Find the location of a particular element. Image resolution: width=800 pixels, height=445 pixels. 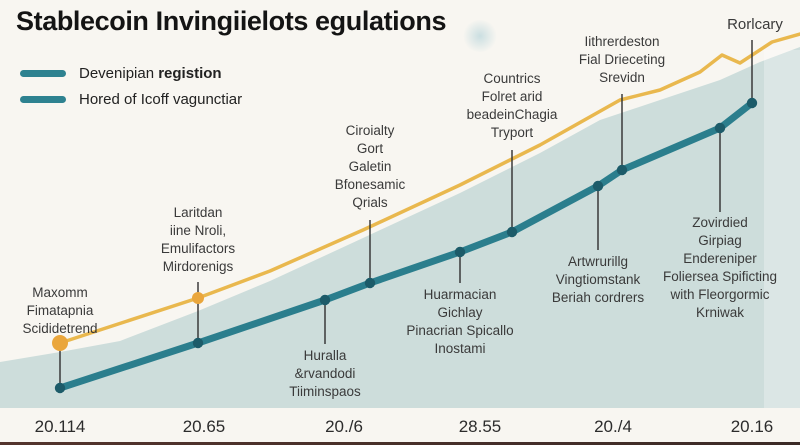

annotation-label: Rorlcary is located at coordinates (755, 24).